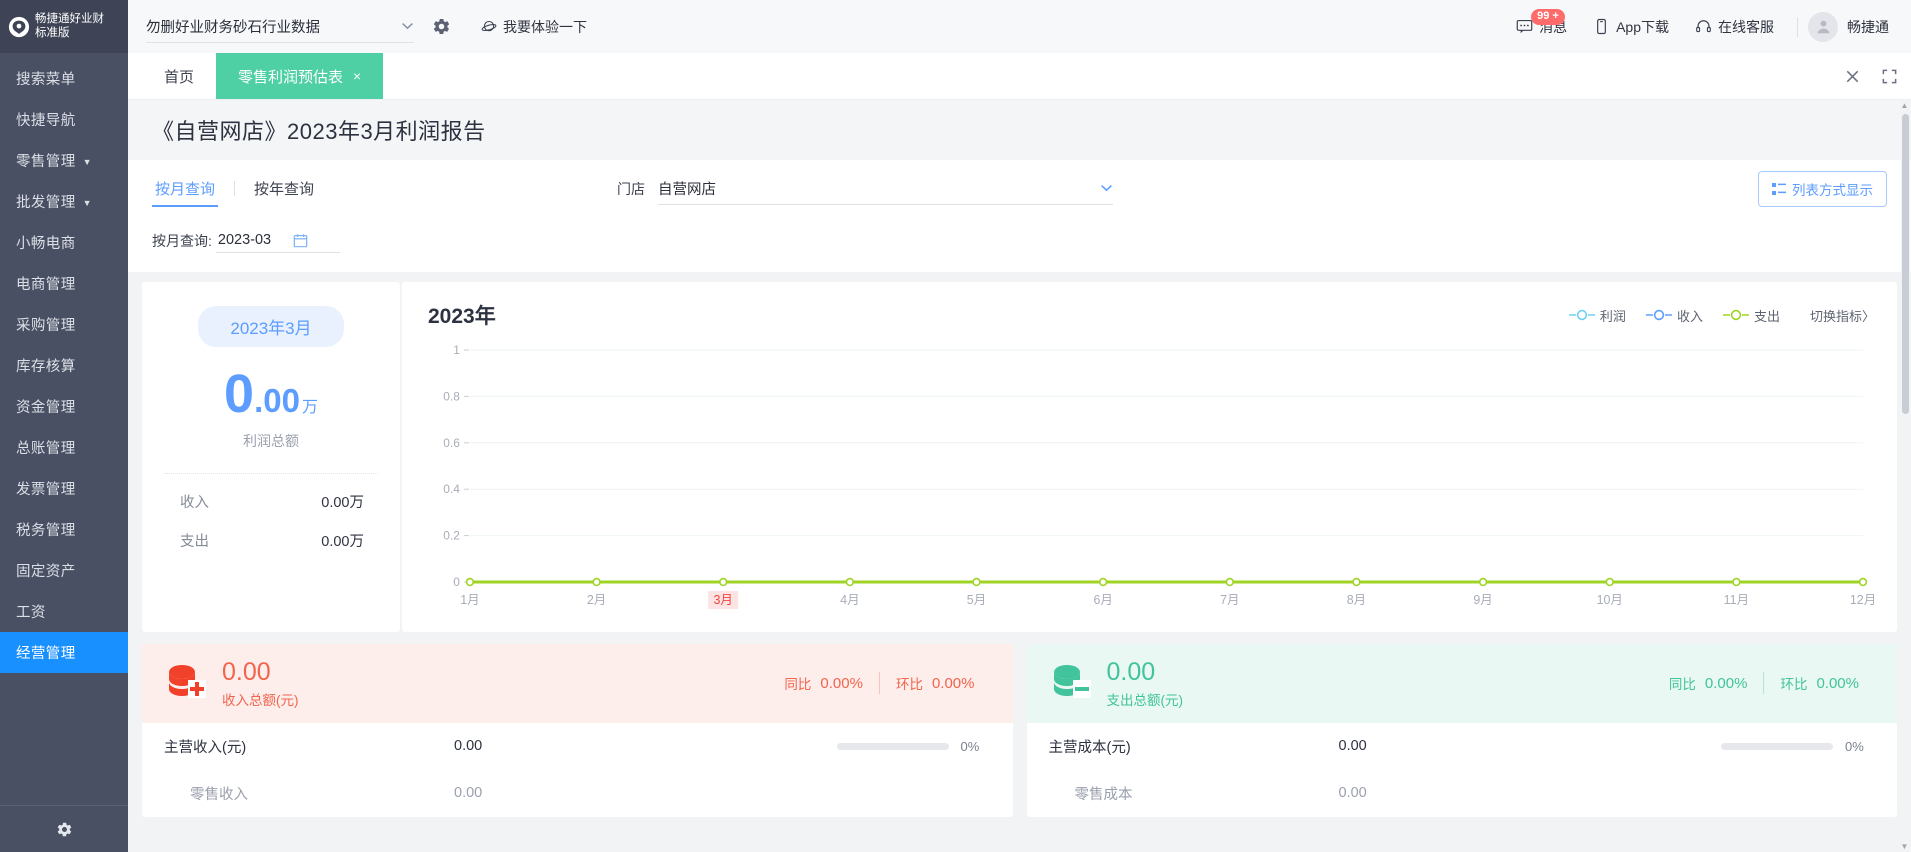  I want to click on income-summary-header: 0.00 收入总额(元) 同比 0.00% 环比 0.00%, so click(577, 683).